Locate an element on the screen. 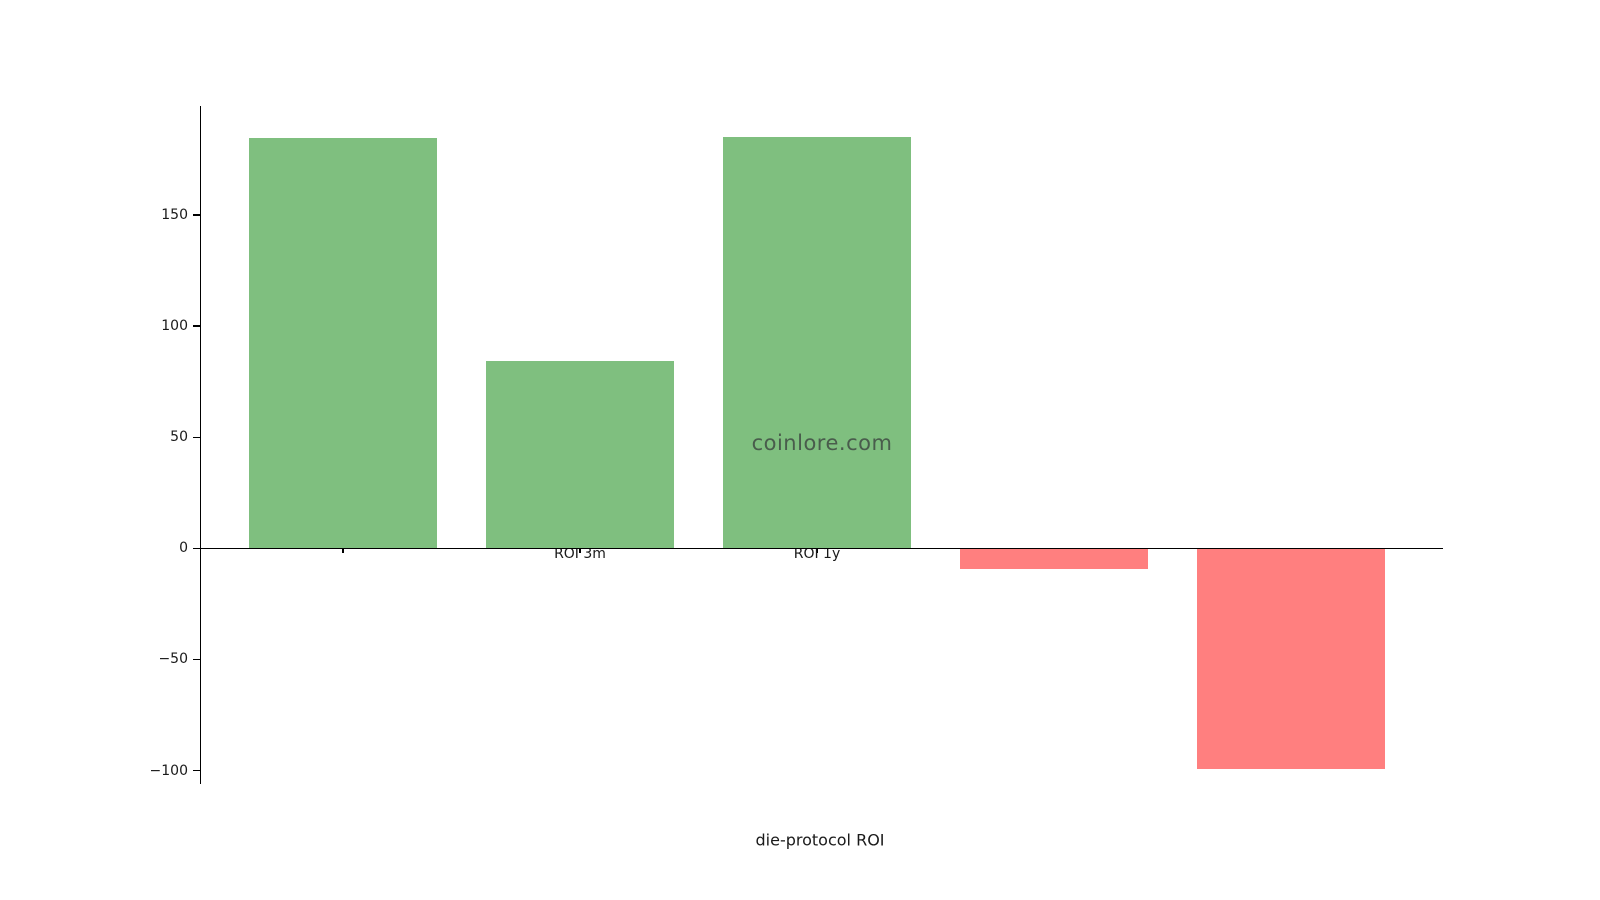 This screenshot has height=900, width=1600. x-tick-label: ROI 1y is located at coordinates (817, 554).